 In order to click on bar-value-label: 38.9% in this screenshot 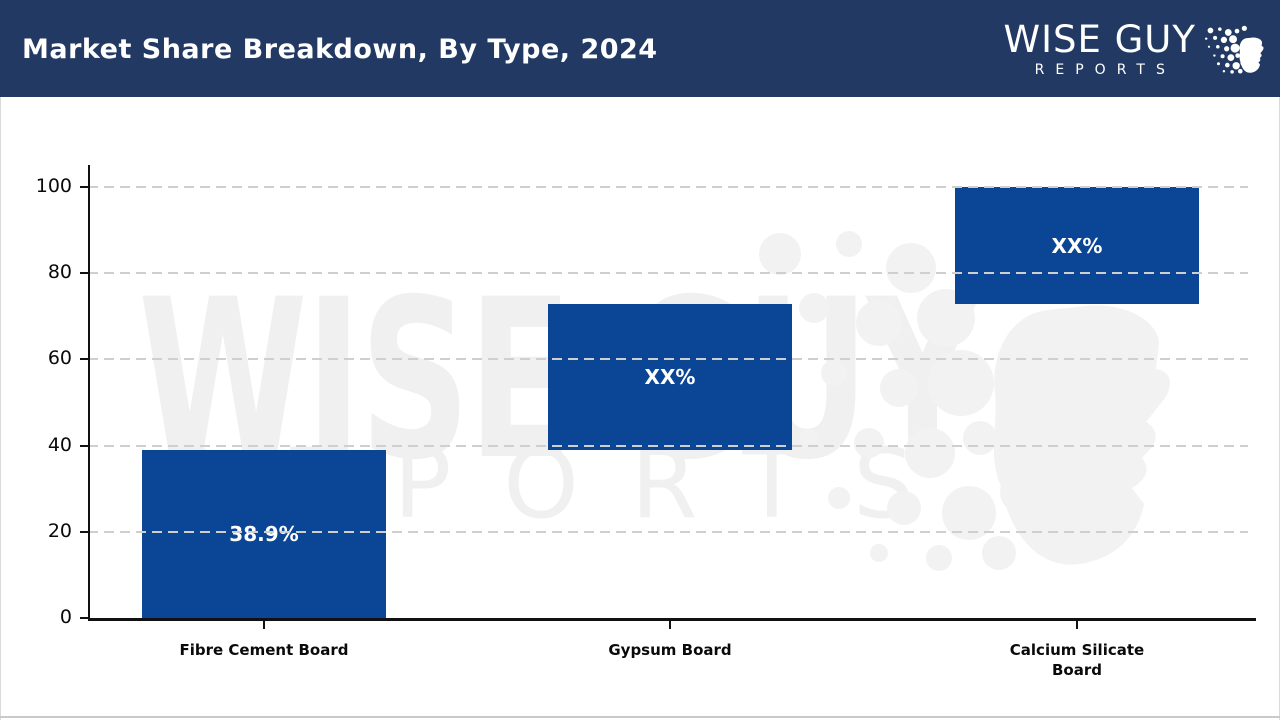, I will do `click(264, 534)`.